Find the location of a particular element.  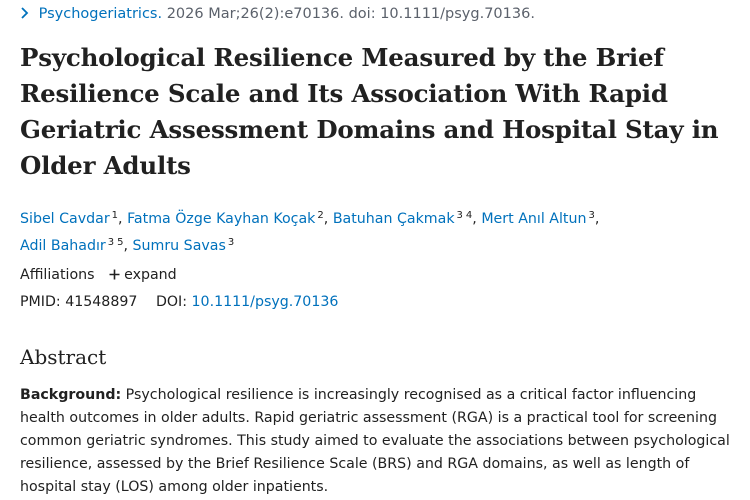

author-item: Adil Bahadır 3 5, is located at coordinates (76, 245).